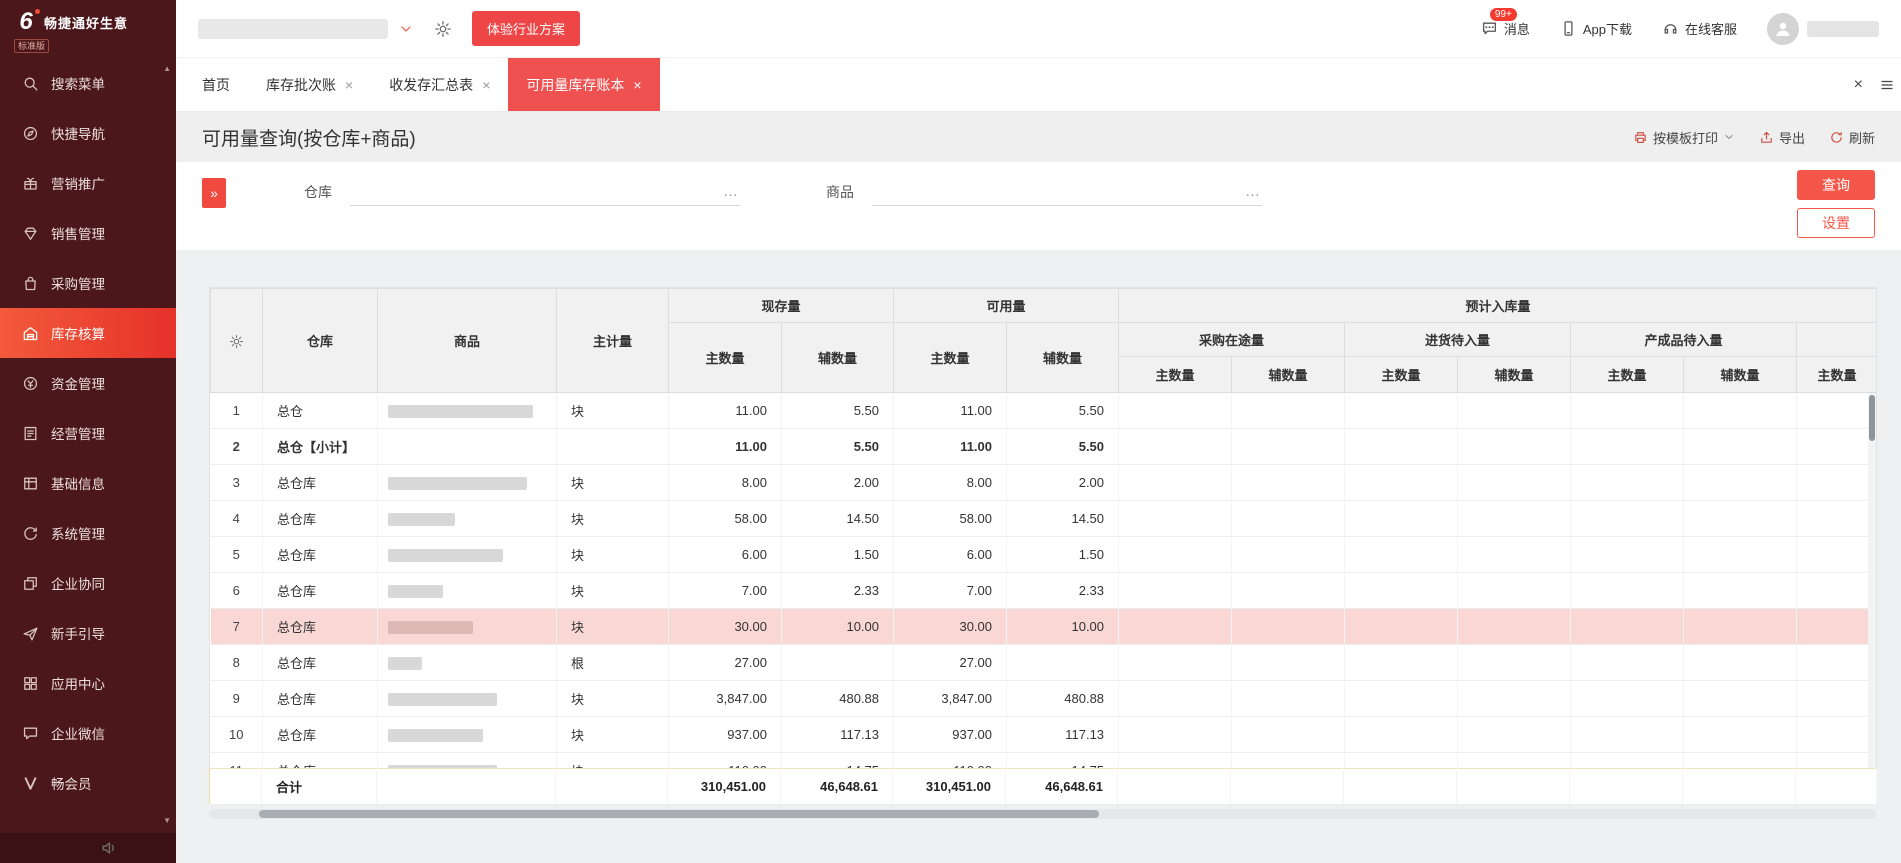  What do you see at coordinates (1836, 223) in the screenshot?
I see `settings-button: 设置` at bounding box center [1836, 223].